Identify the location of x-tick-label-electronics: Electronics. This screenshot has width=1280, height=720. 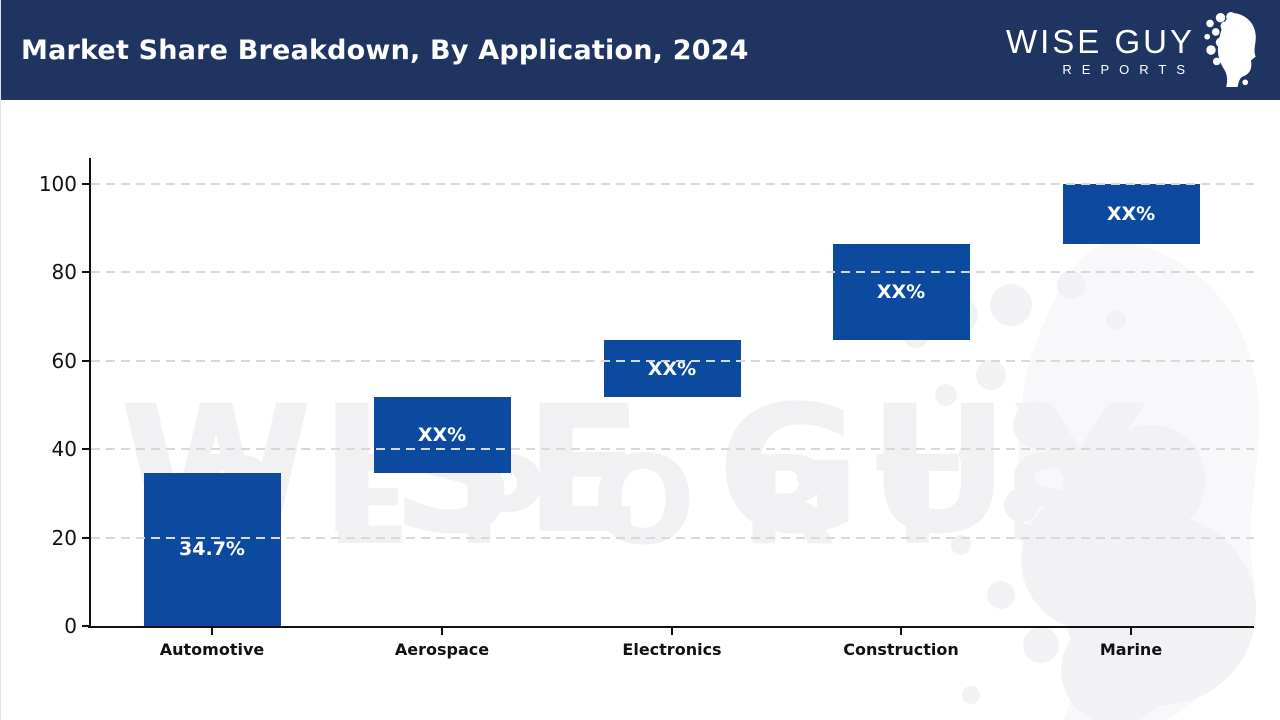
(672, 649).